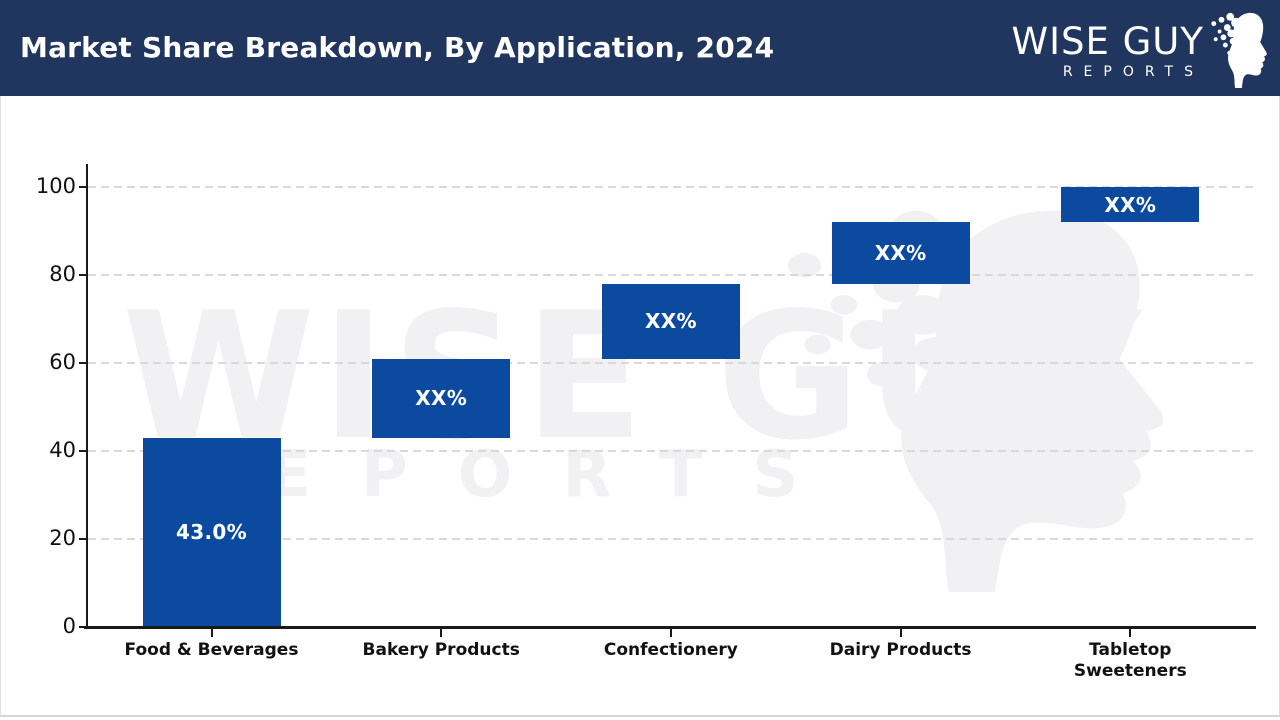  What do you see at coordinates (1133, 71) in the screenshot?
I see `brand-subname: REPORTS` at bounding box center [1133, 71].